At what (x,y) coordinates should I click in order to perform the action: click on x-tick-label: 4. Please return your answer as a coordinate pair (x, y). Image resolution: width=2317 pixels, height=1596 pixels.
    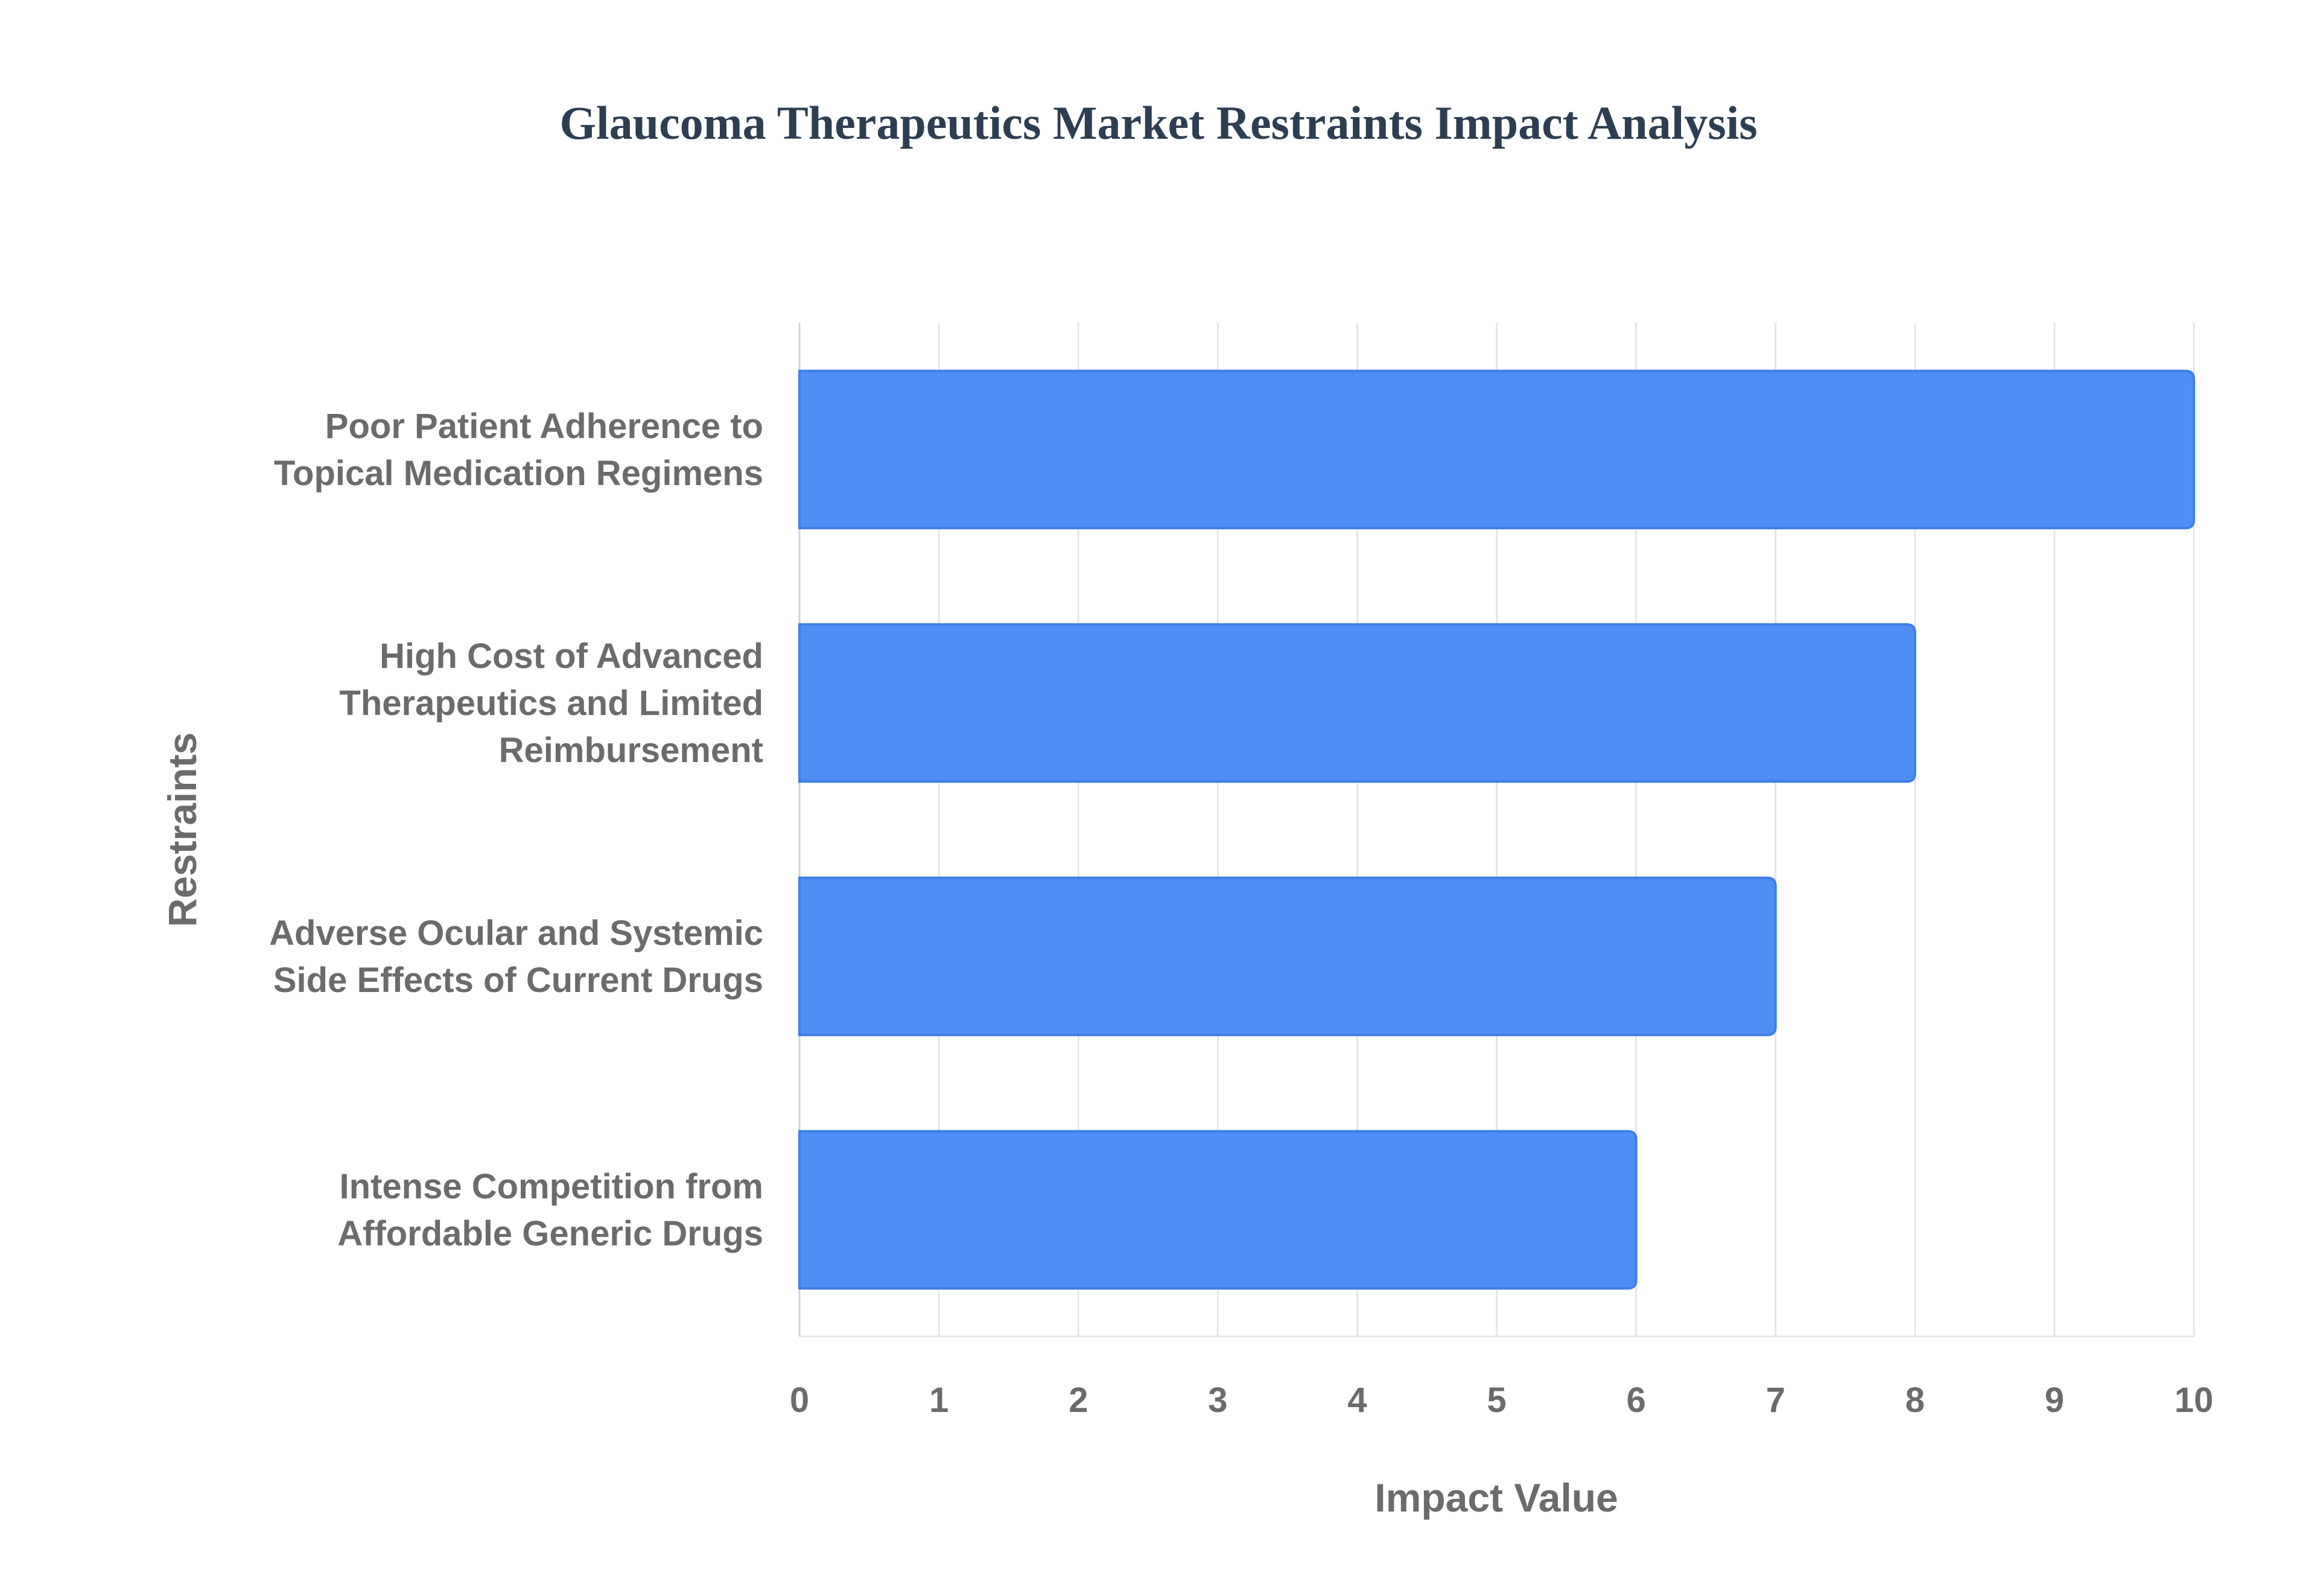
    Looking at the image, I should click on (1357, 1400).